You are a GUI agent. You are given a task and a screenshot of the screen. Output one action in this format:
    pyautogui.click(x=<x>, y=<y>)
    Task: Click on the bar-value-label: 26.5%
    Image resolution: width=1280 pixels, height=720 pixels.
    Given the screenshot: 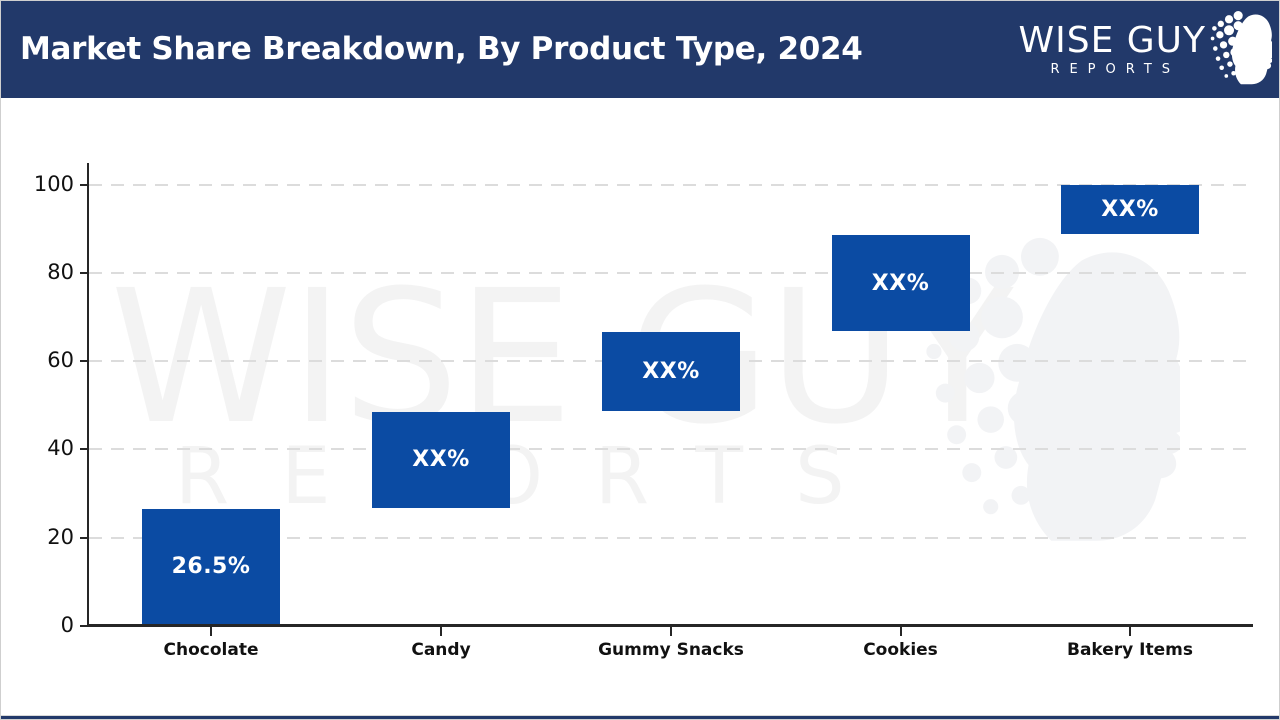 What is the action you would take?
    pyautogui.click(x=211, y=567)
    